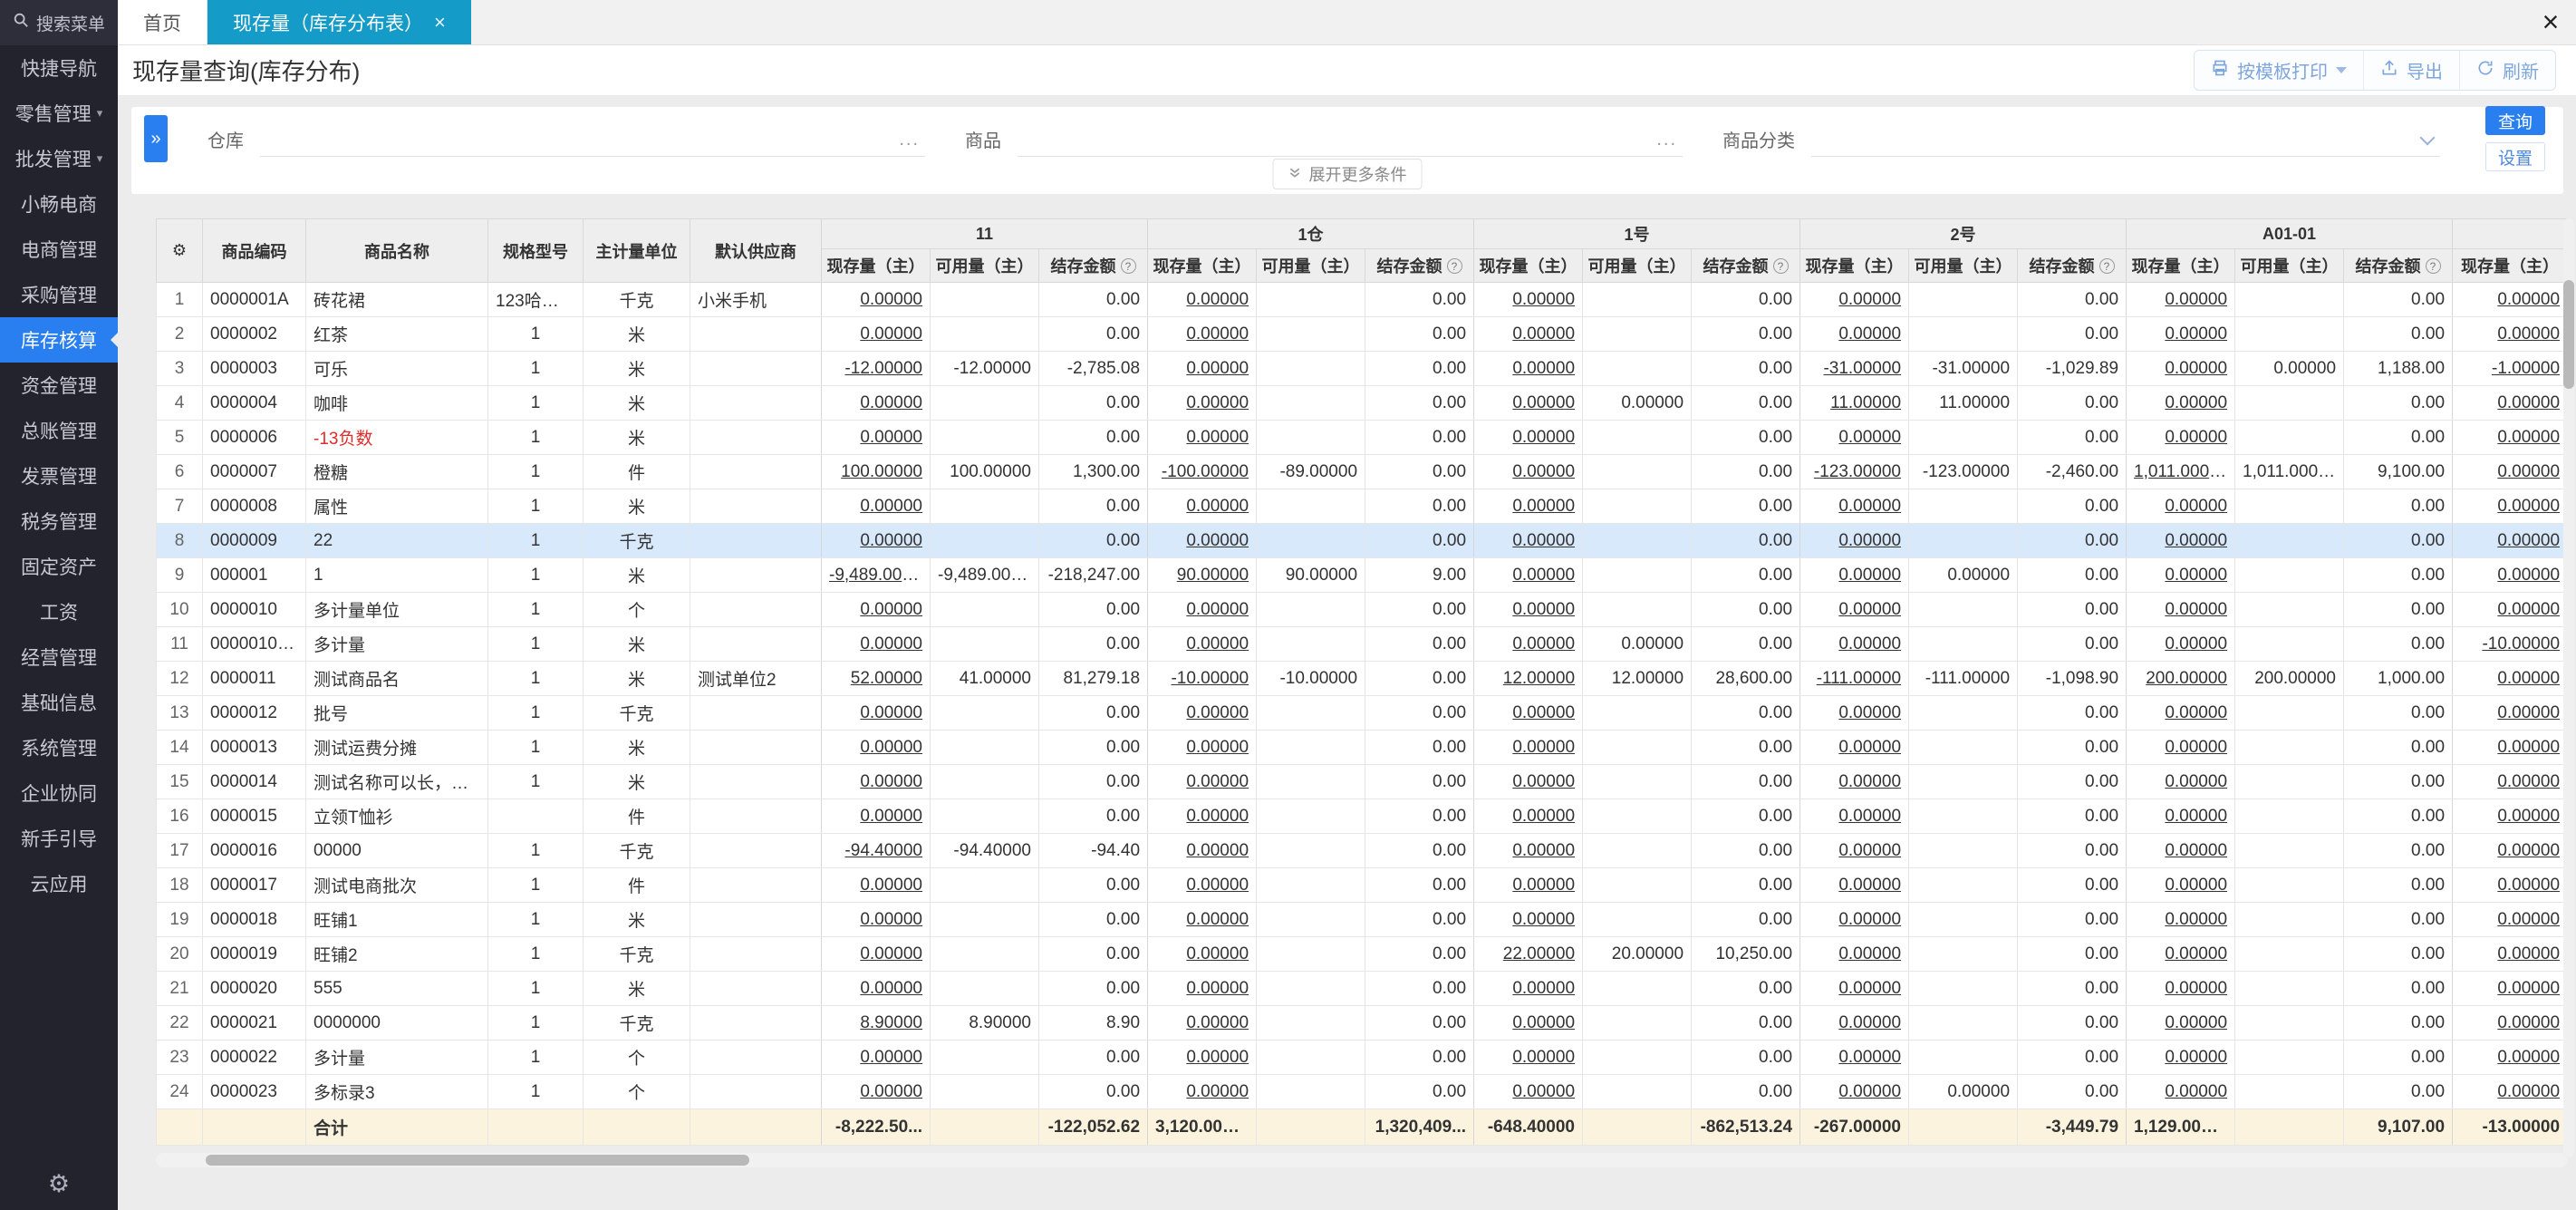 Image resolution: width=2576 pixels, height=1210 pixels. What do you see at coordinates (59, 385) in the screenshot?
I see `sidebar-item: 资金管理` at bounding box center [59, 385].